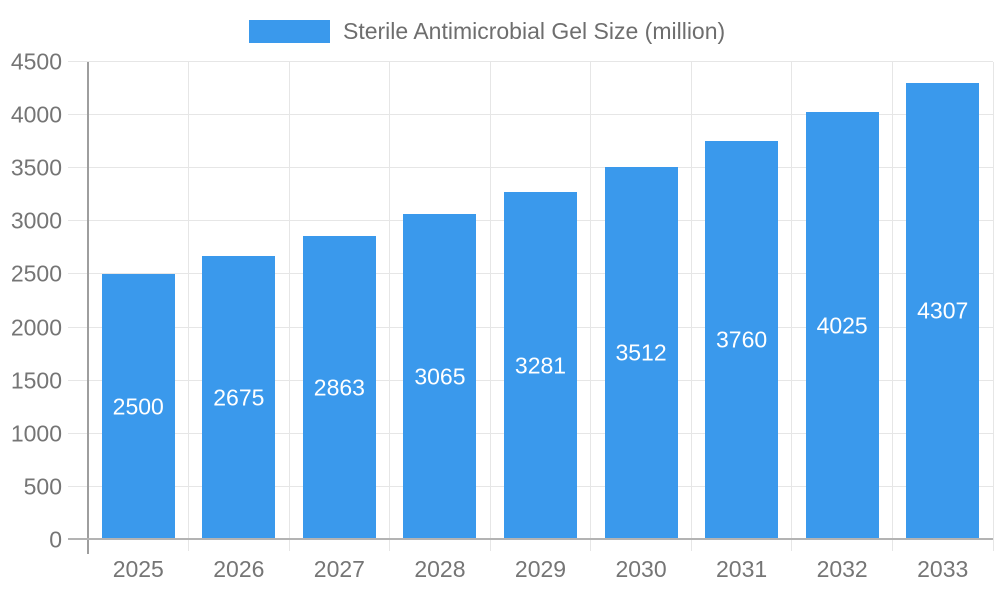 The height and width of the screenshot is (600, 1000). I want to click on bar: 4025, so click(842, 326).